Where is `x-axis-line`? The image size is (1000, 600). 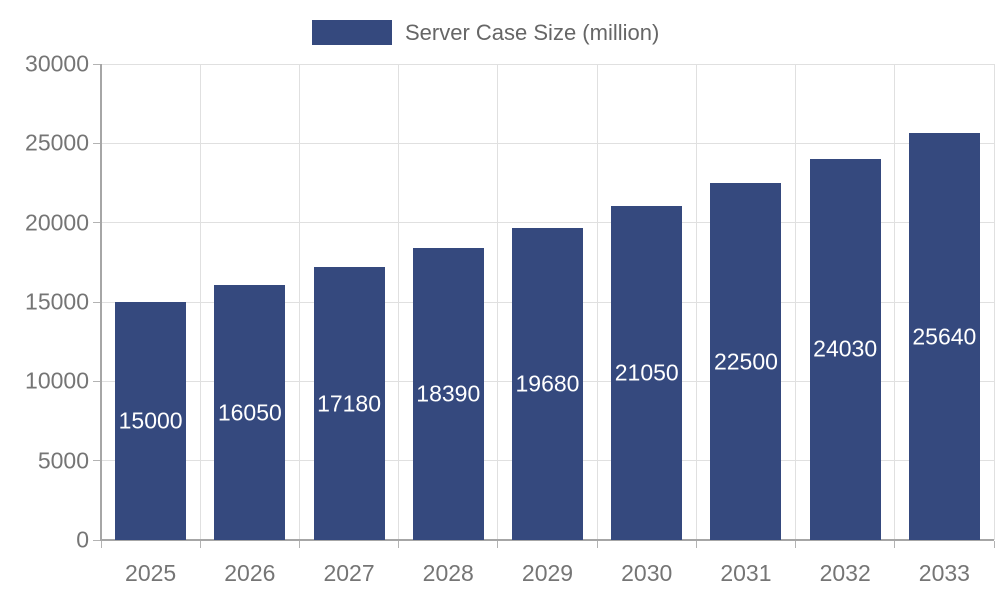 x-axis-line is located at coordinates (547, 540).